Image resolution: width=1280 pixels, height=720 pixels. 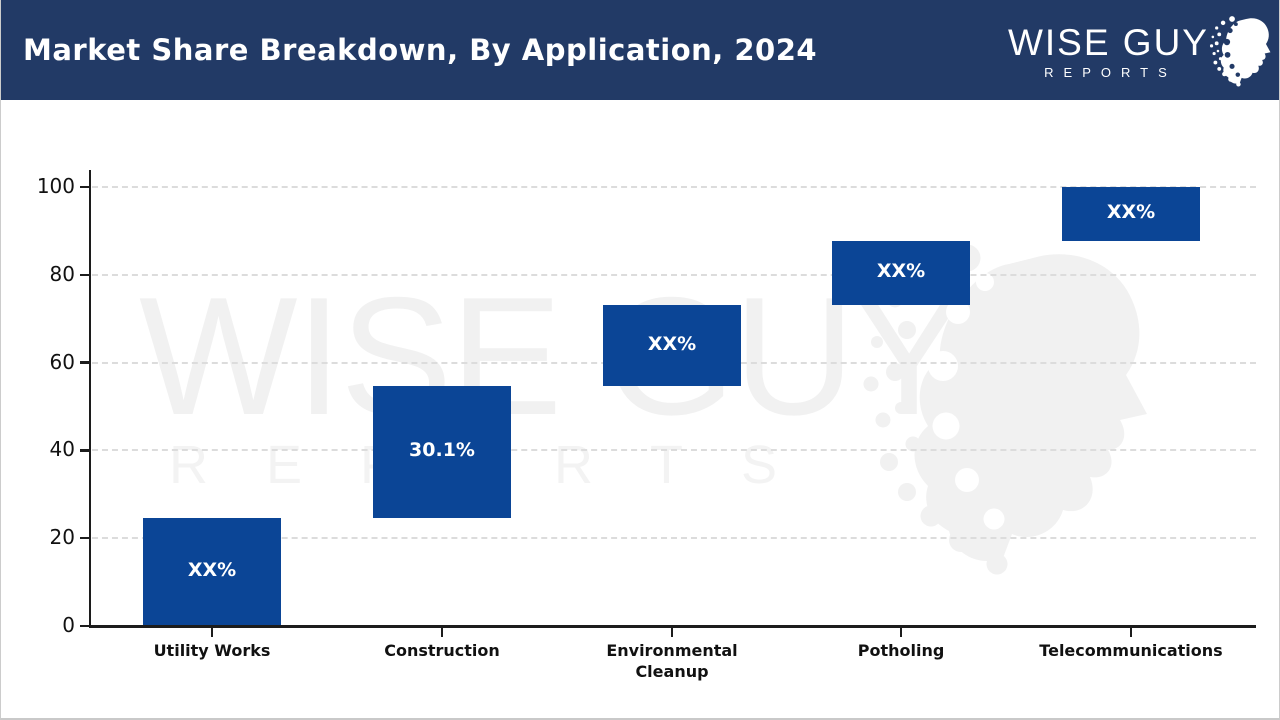 I want to click on x-category-label: Construction, so click(x=442, y=650).